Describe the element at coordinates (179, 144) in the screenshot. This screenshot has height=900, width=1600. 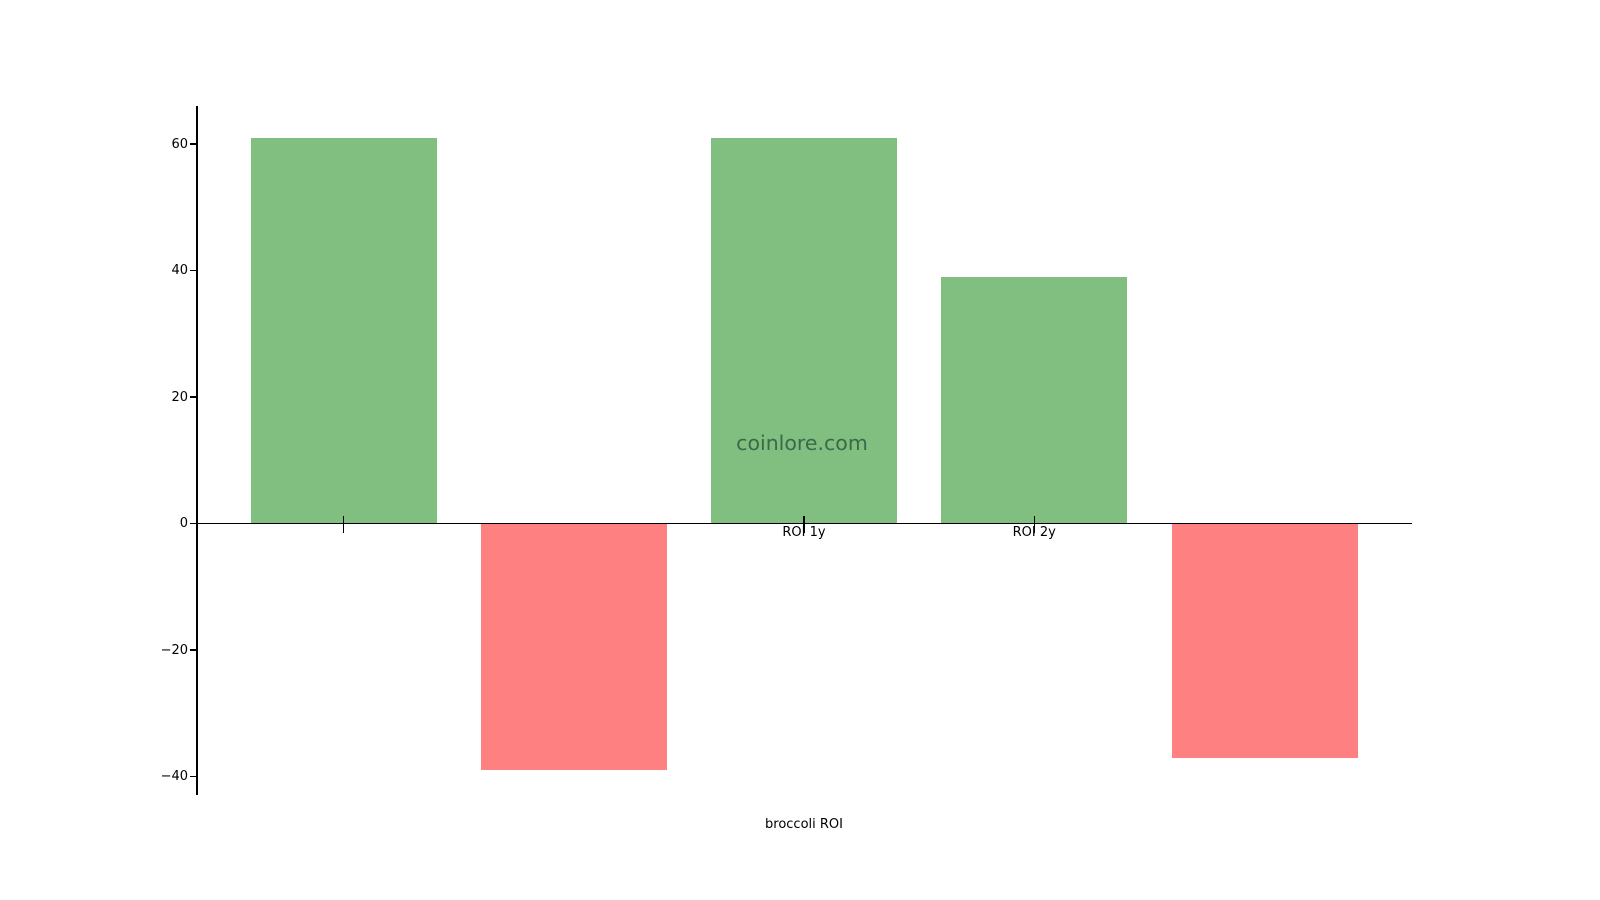
I see `y-tick-label: 60` at that location.